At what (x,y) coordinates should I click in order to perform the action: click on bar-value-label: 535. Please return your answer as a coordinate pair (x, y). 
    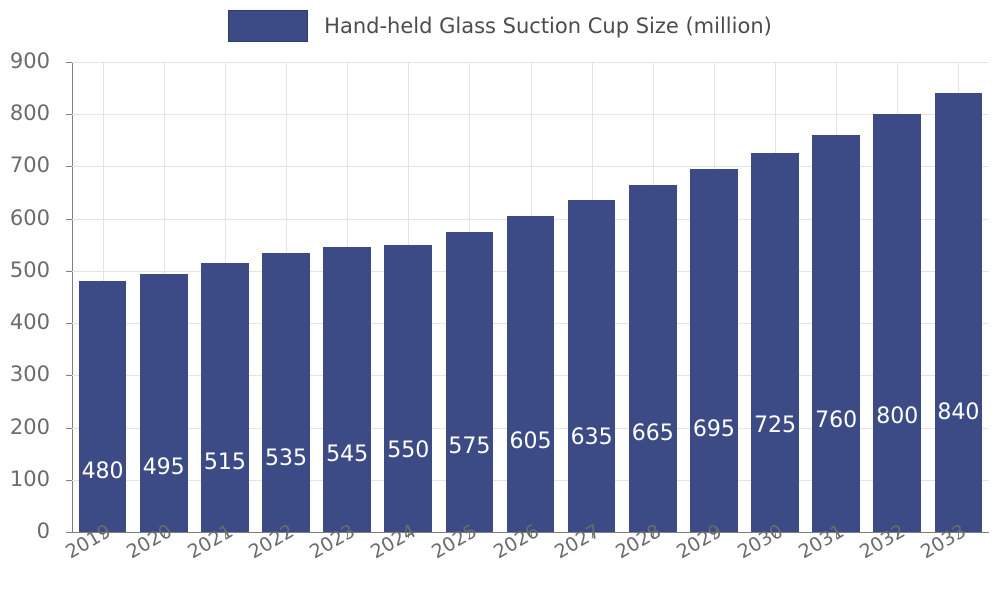
    Looking at the image, I should click on (285, 459).